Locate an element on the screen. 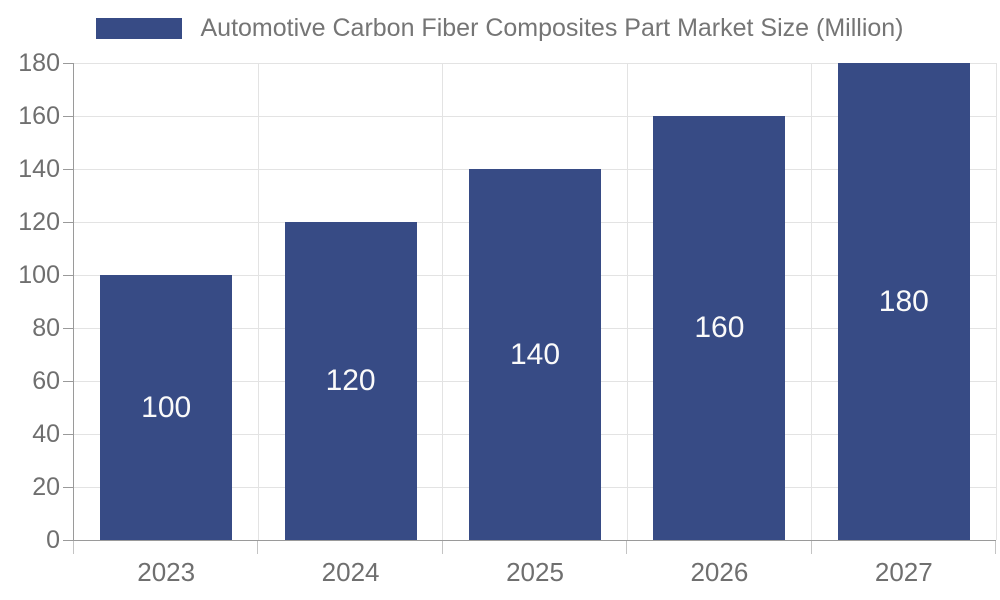  bar-value-label: 160 is located at coordinates (719, 327).